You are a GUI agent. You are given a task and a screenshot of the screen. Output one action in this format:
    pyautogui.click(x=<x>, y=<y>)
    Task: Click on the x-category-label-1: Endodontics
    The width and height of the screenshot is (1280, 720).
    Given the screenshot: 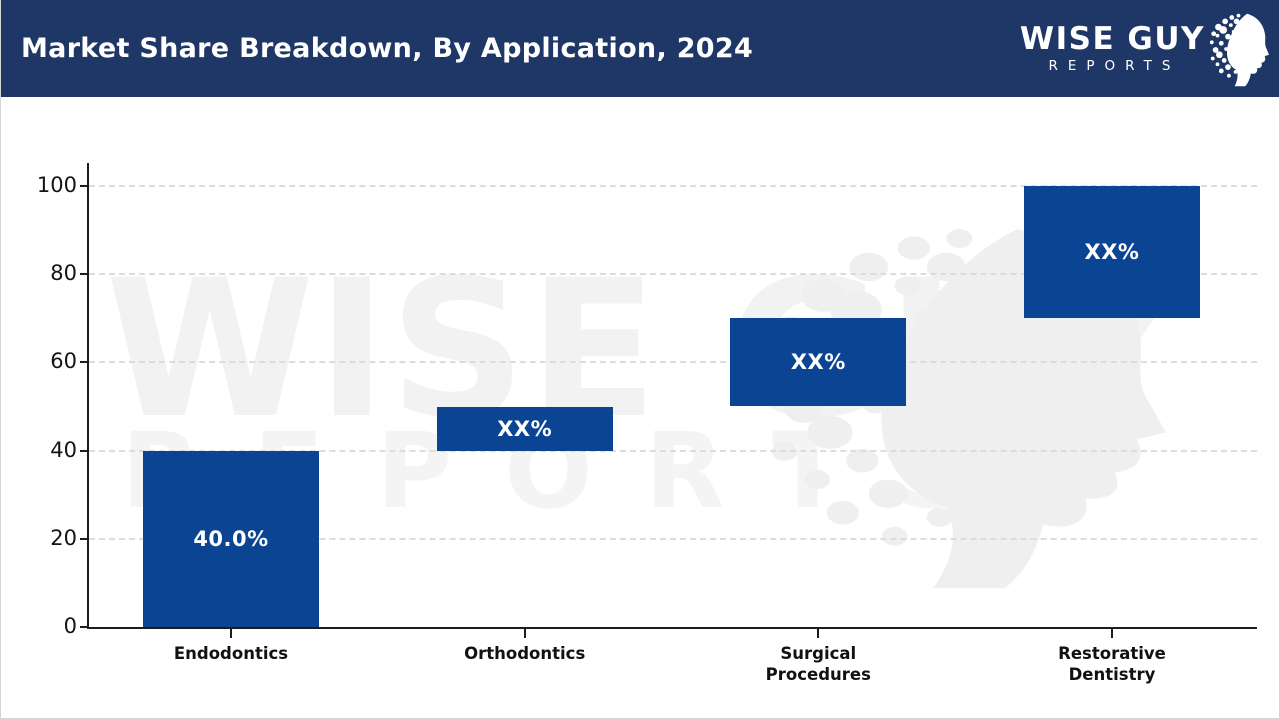 What is the action you would take?
    pyautogui.click(x=231, y=653)
    